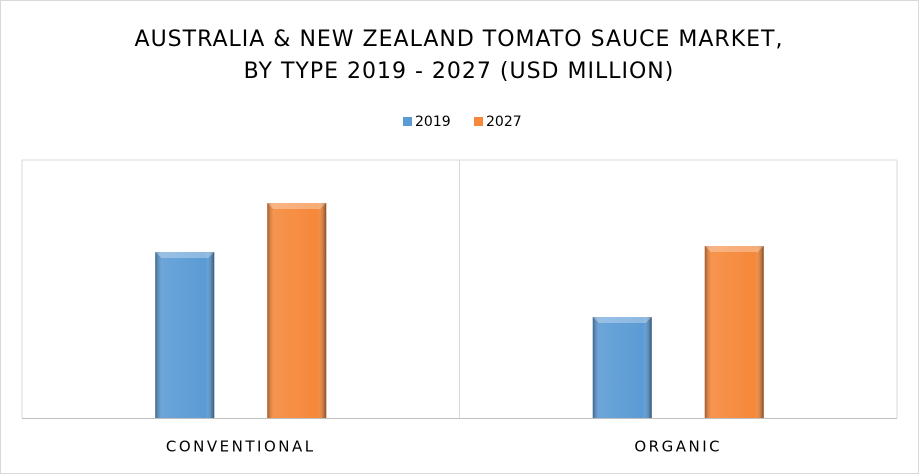 This screenshot has height=474, width=919. Describe the element at coordinates (504, 122) in the screenshot. I see `legend-label: 2027` at that location.